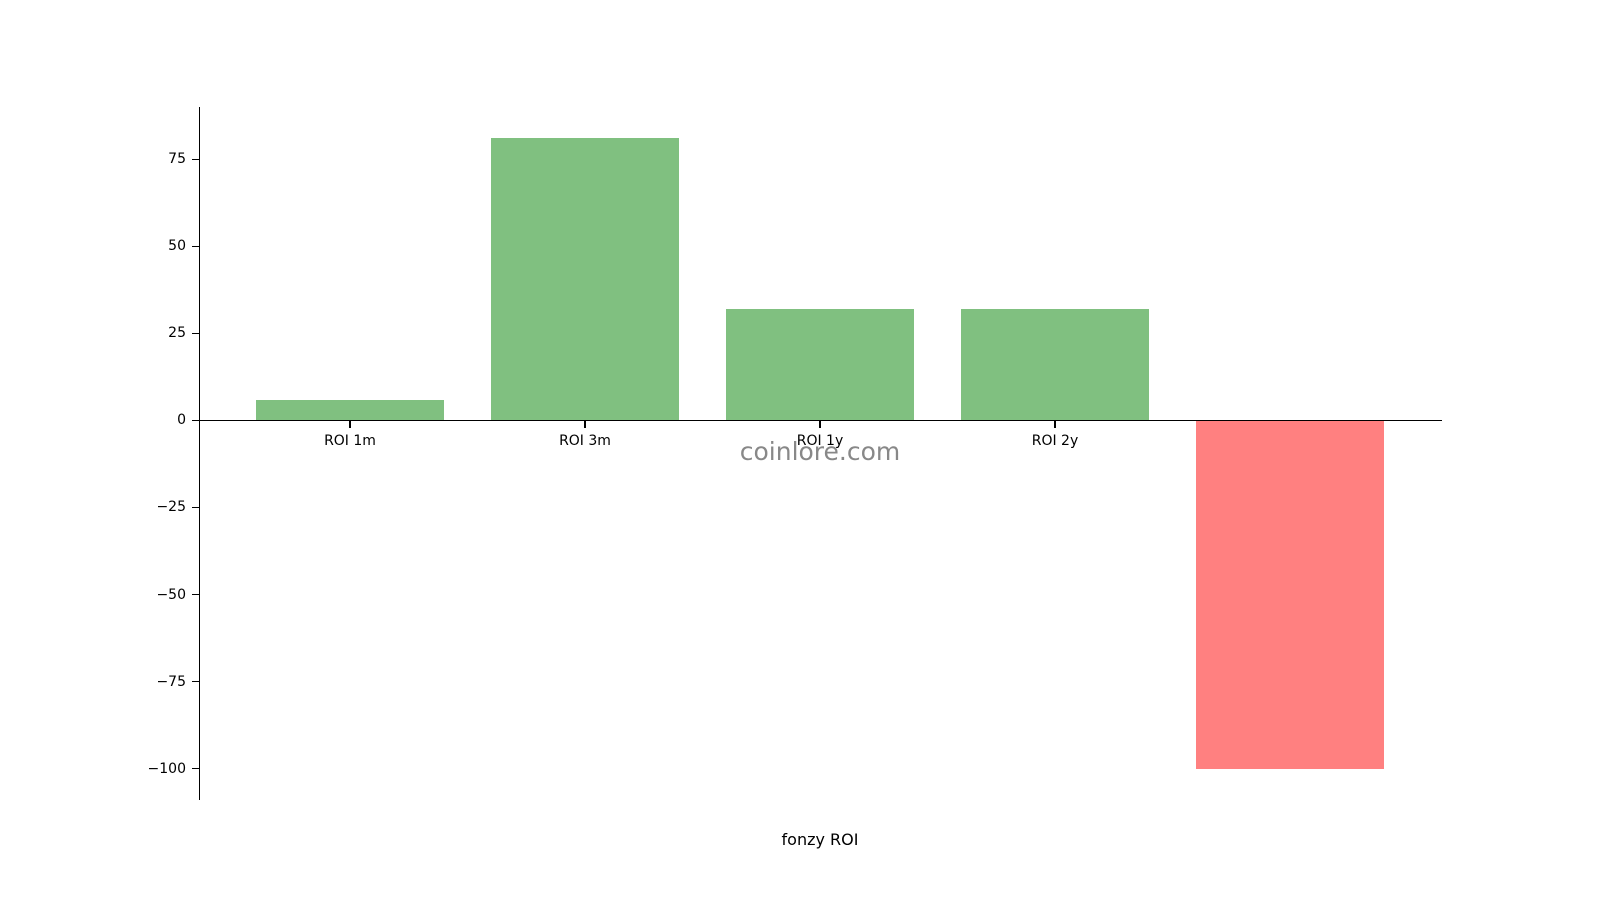 The height and width of the screenshot is (900, 1600). What do you see at coordinates (1055, 364) in the screenshot?
I see `bar-roi-2y` at bounding box center [1055, 364].